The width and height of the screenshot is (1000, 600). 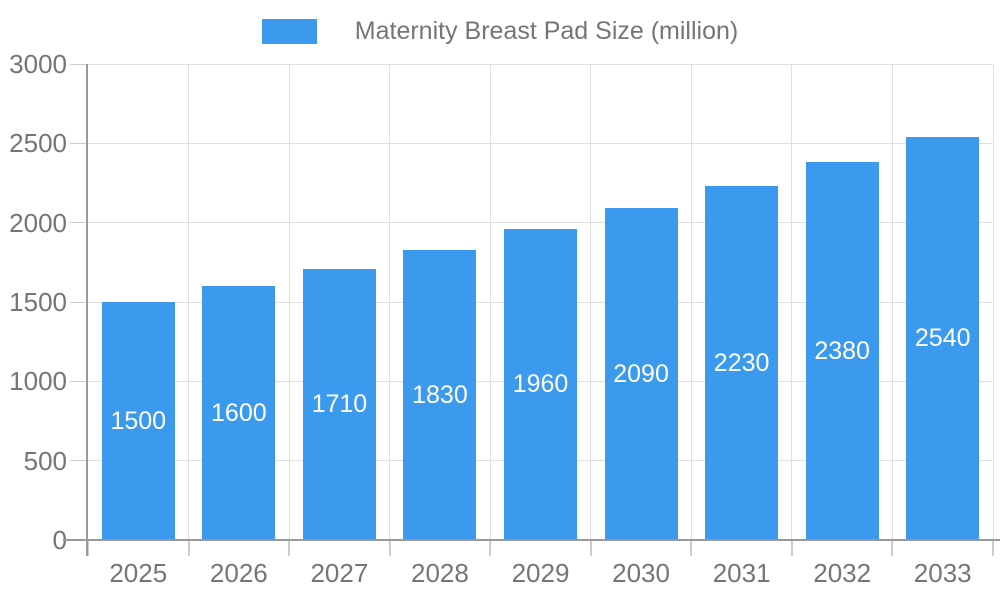 What do you see at coordinates (942, 573) in the screenshot?
I see `x-axis-label: 2033` at bounding box center [942, 573].